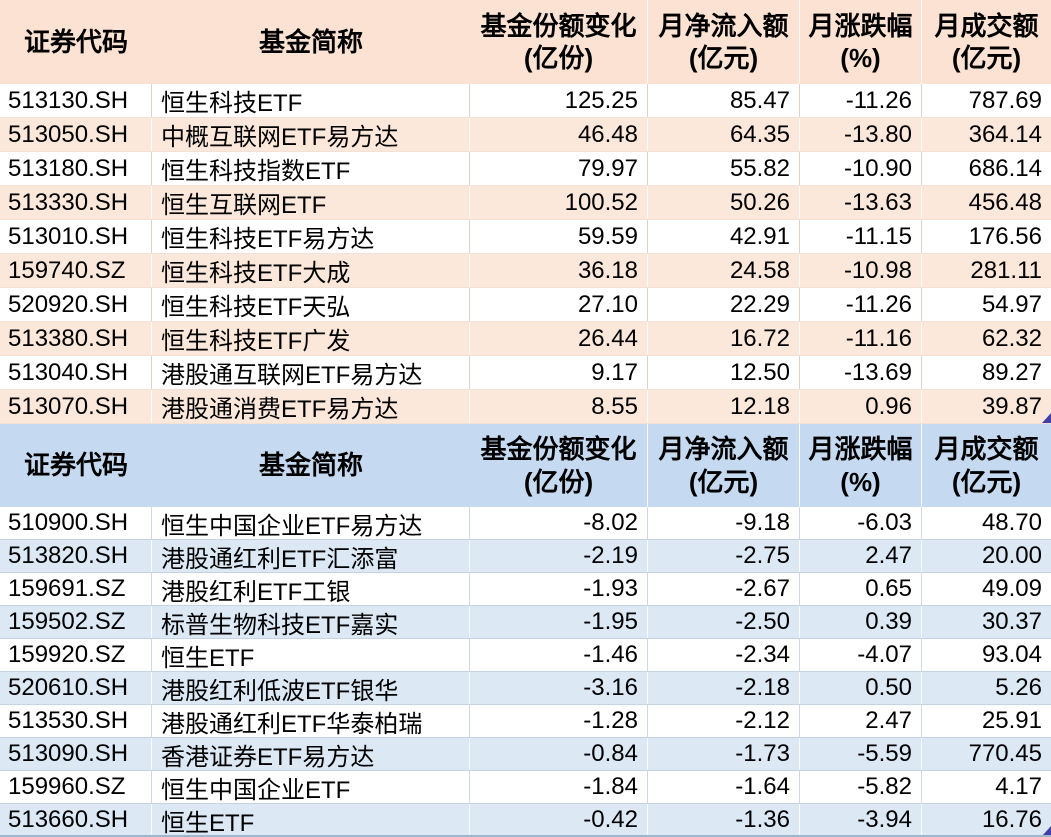 Image resolution: width=1051 pixels, height=837 pixels. I want to click on value-cell: 46.48, so click(559, 134).